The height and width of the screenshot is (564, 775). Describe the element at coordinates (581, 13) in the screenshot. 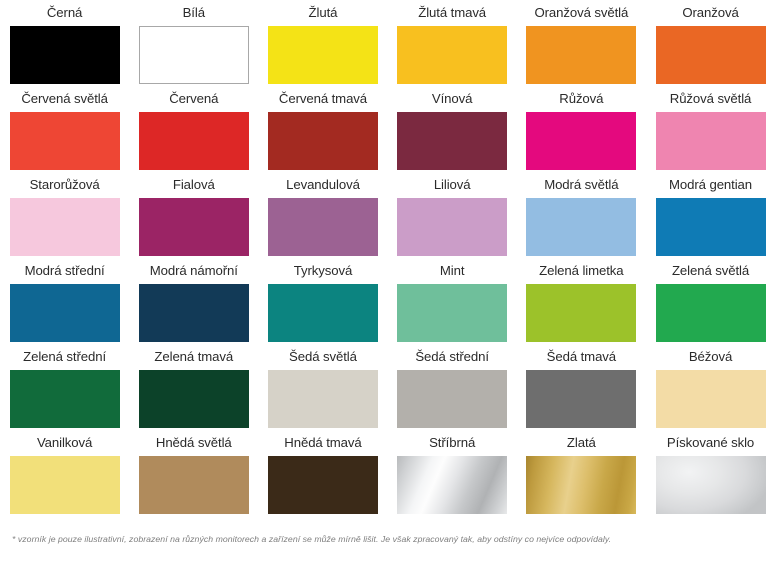

I see `swatch-label: Oranžová světlá` at that location.